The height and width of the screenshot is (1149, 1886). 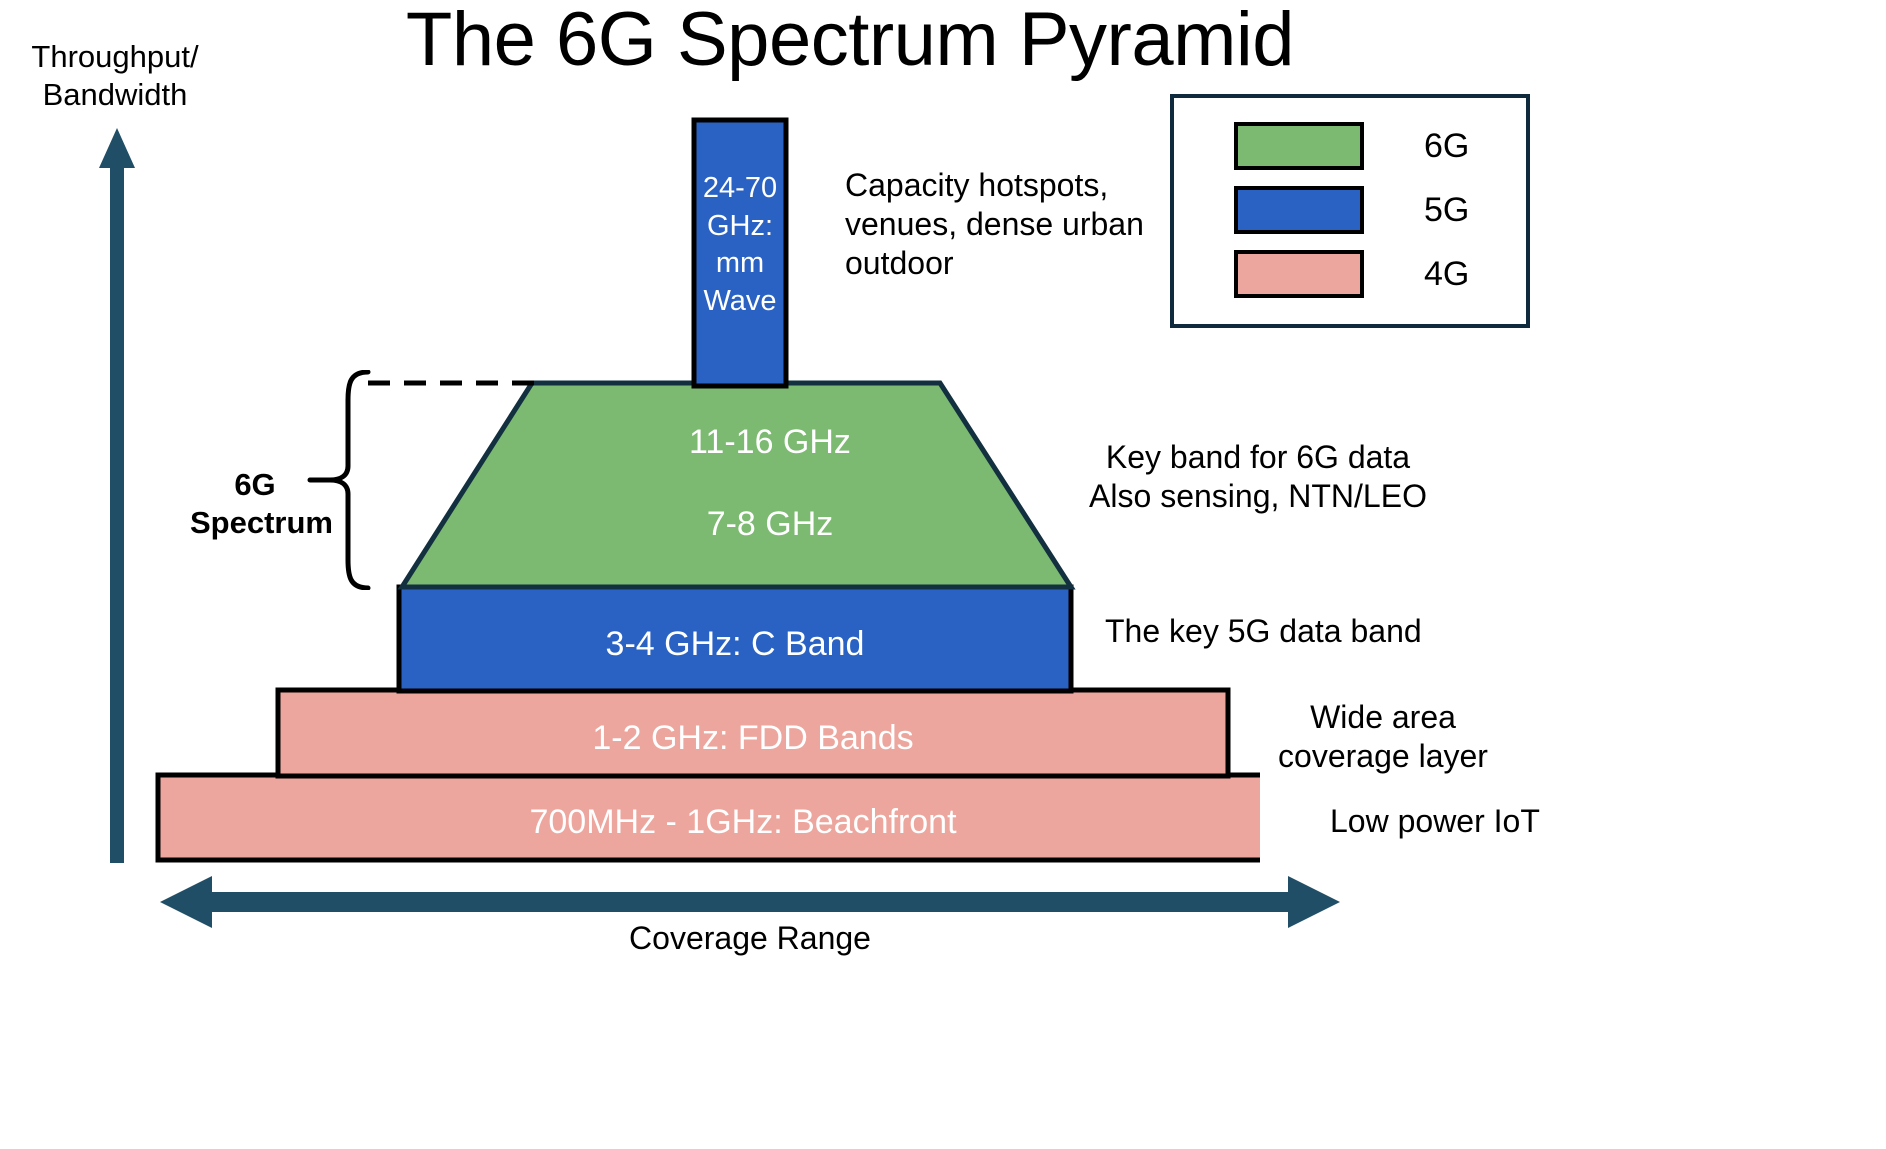 I want to click on legend-label-4g: 4G, so click(x=1447, y=273).